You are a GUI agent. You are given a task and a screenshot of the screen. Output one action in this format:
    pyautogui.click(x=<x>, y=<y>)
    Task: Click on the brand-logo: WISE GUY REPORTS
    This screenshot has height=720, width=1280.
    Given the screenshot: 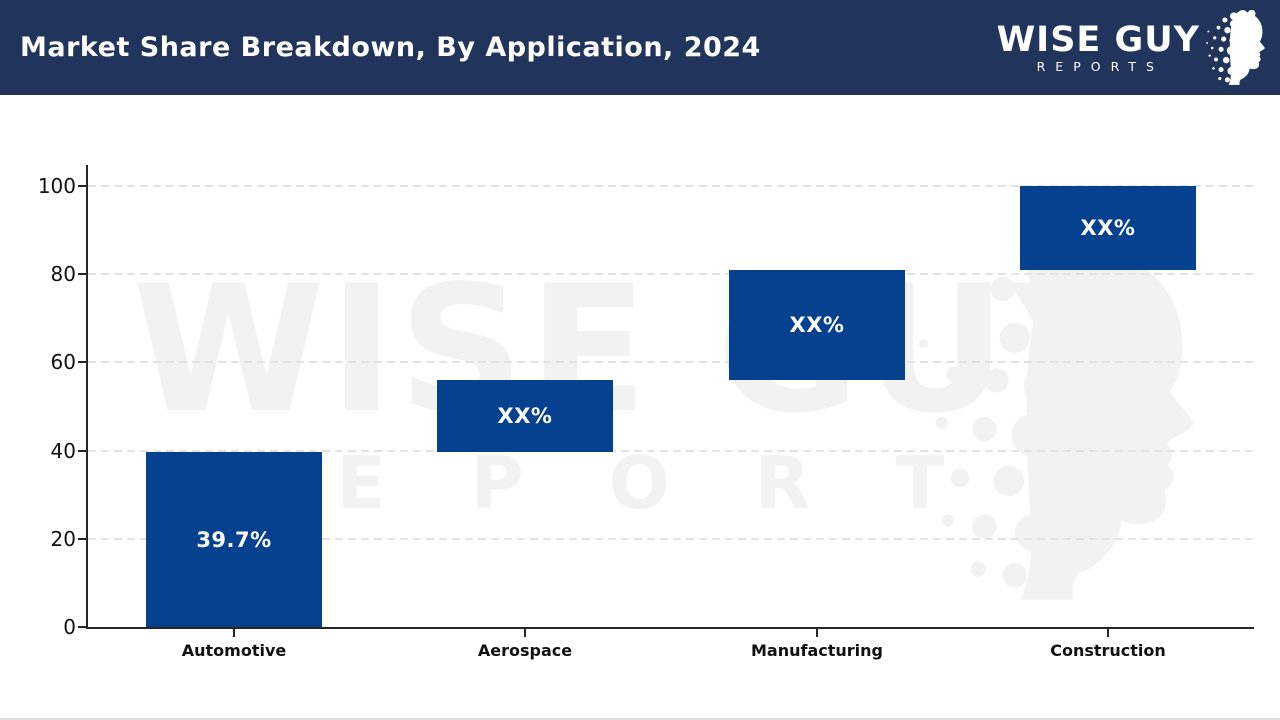 What is the action you would take?
    pyautogui.click(x=1134, y=48)
    